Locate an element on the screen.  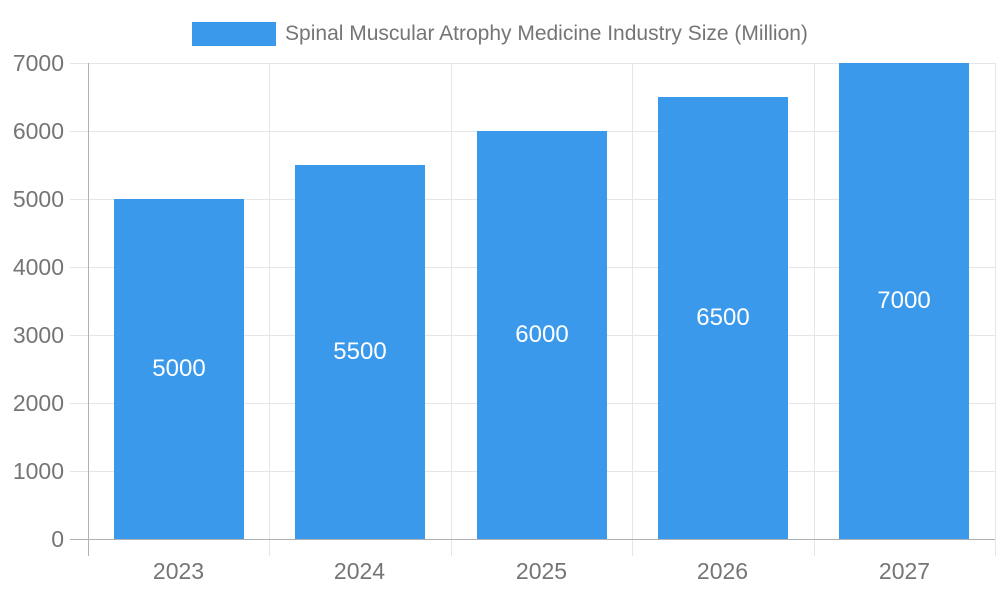
bar-2023: 5000 is located at coordinates (179, 369).